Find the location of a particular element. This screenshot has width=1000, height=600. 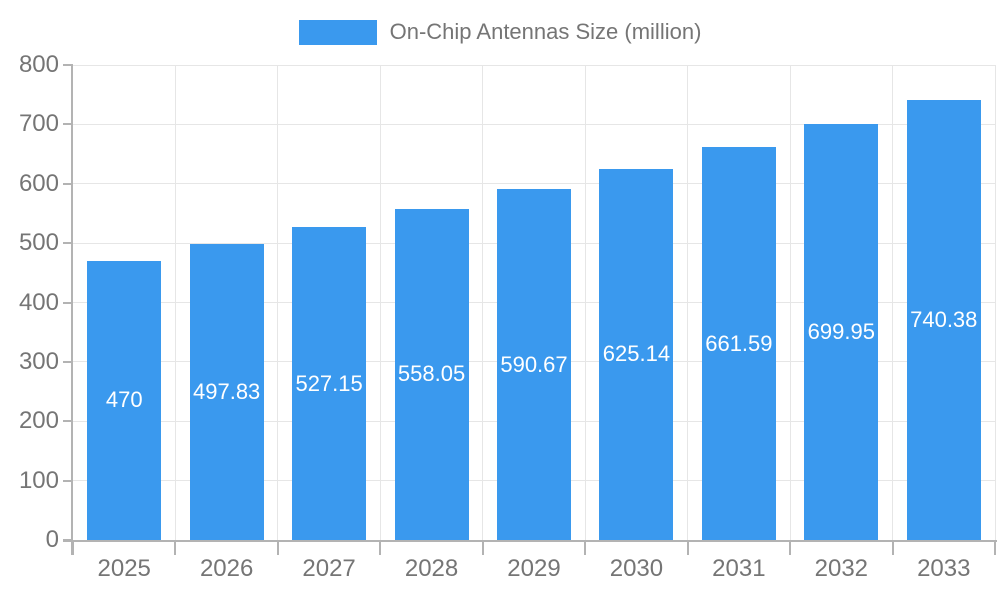

x-axis-line is located at coordinates (530, 541).